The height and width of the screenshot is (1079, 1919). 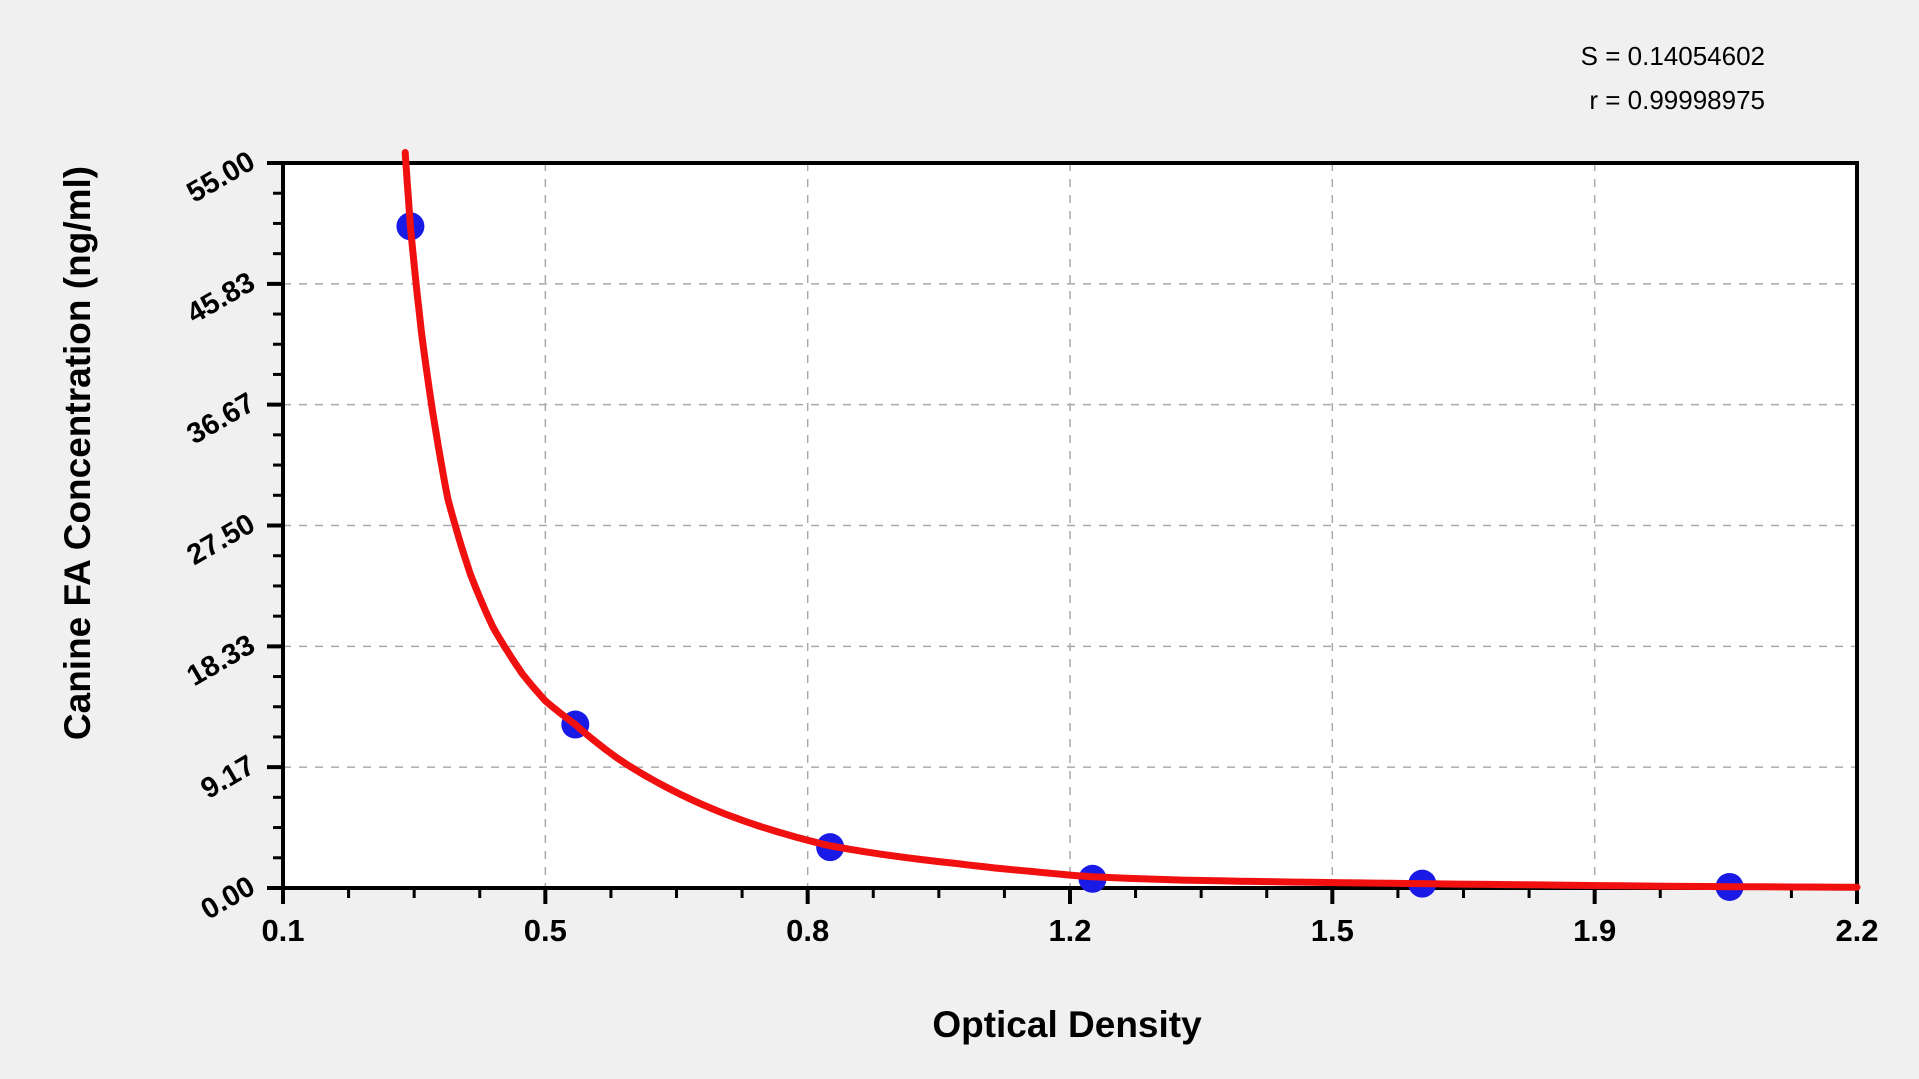 I want to click on x-tick-label: 0.5, so click(x=545, y=930).